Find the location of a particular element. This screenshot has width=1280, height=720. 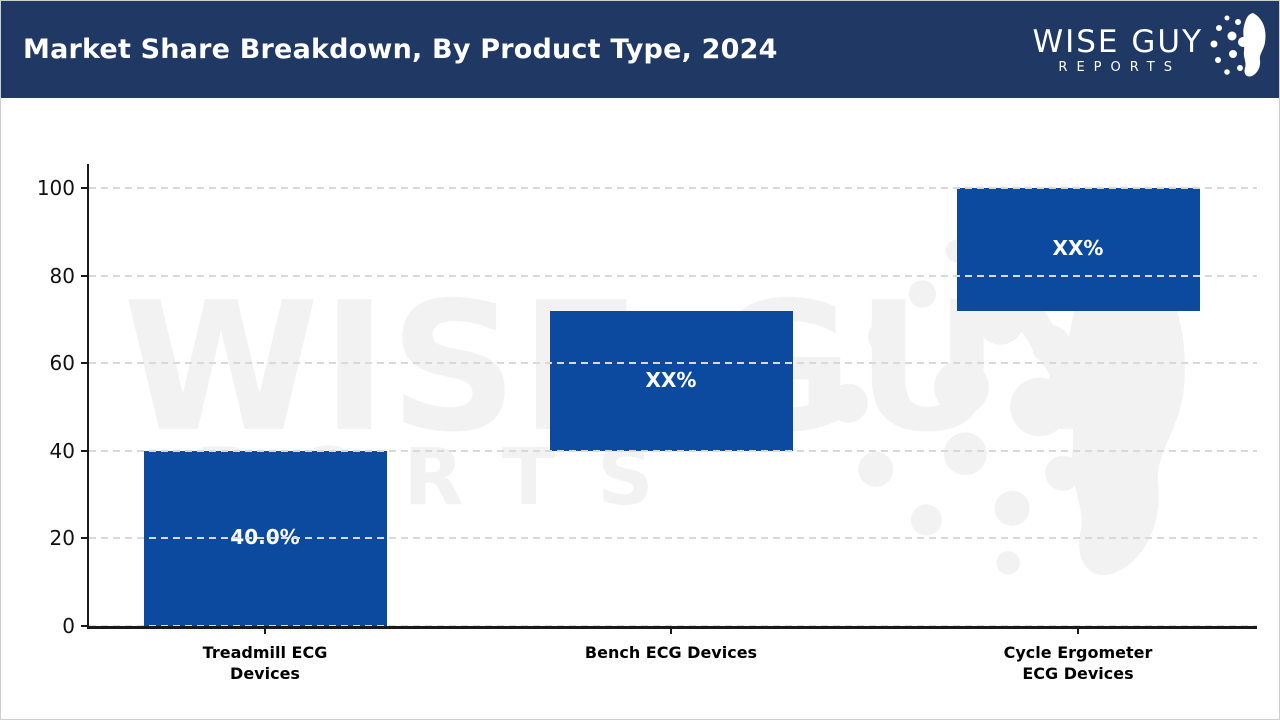

xcat-label-2: Bench ECG Devices is located at coordinates (671, 652).